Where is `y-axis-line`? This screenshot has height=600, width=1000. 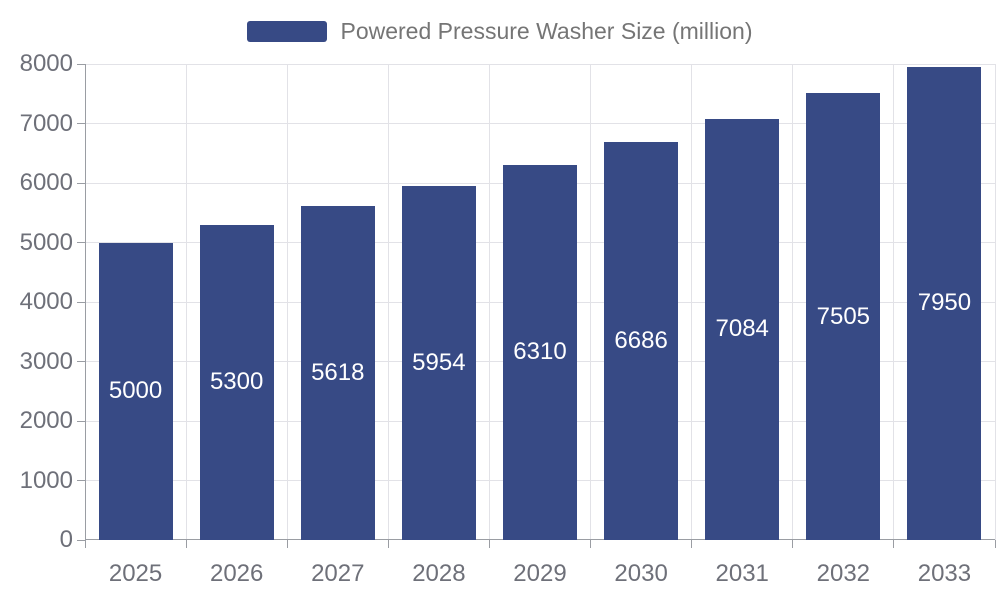 y-axis-line is located at coordinates (85, 302).